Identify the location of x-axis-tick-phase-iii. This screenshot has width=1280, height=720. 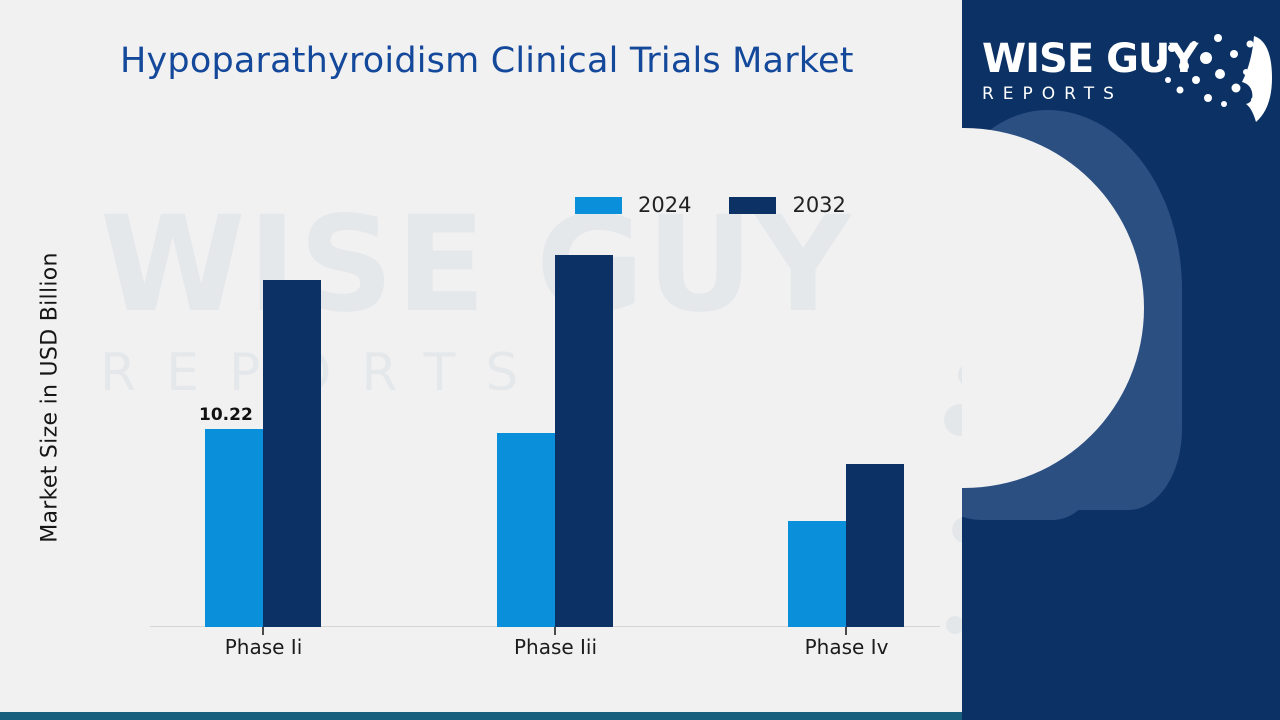
(555, 631).